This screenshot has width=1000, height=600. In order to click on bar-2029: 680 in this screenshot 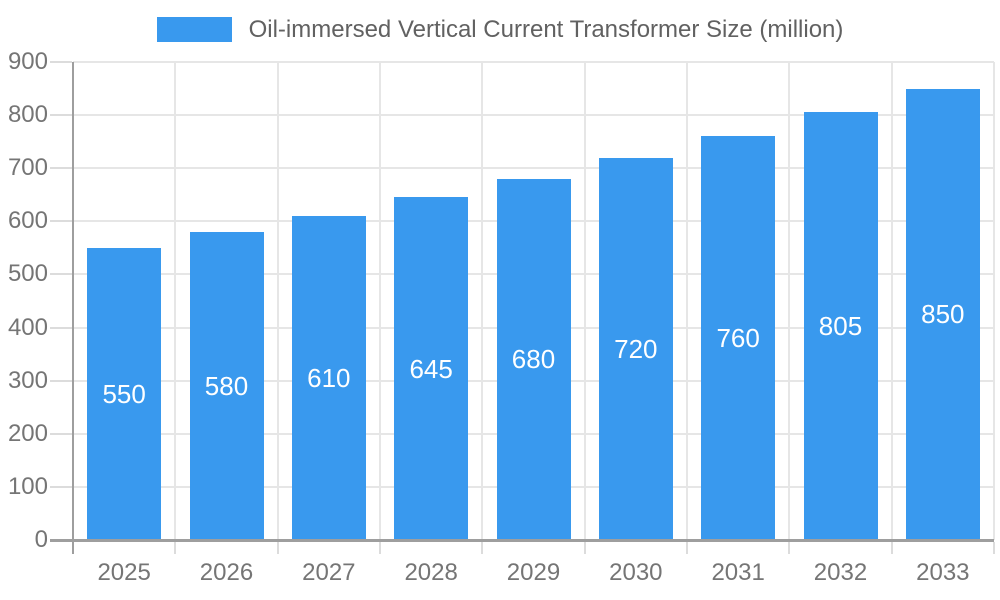, I will do `click(533, 359)`.